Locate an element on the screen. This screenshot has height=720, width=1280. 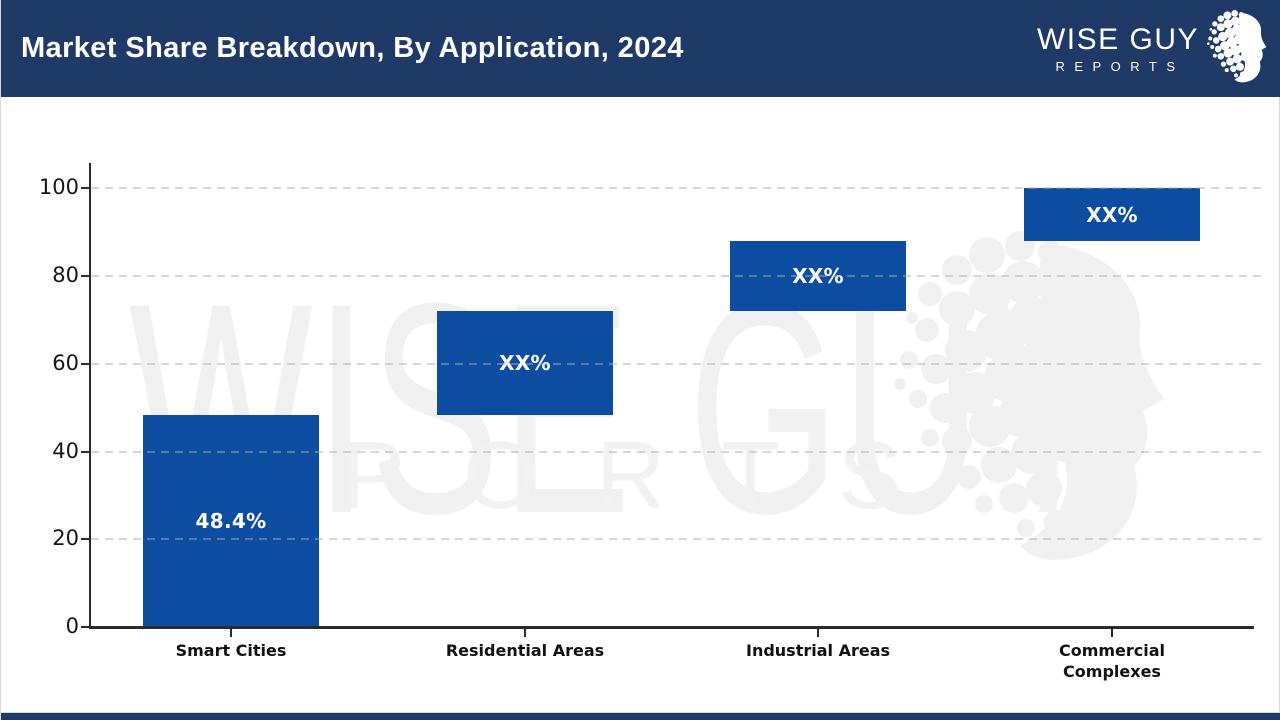
bar-value-label: 48.4% is located at coordinates (231, 521).